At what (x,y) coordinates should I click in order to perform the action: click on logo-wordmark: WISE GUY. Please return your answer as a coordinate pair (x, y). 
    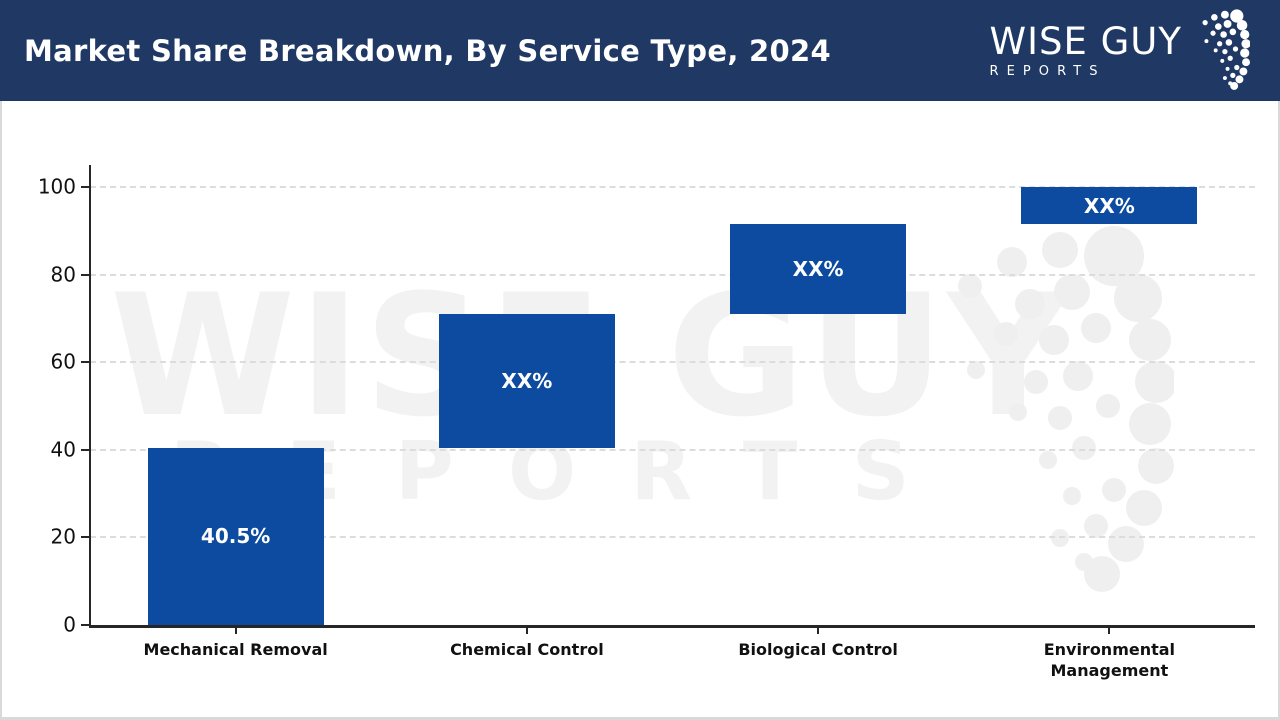
    Looking at the image, I should click on (1085, 41).